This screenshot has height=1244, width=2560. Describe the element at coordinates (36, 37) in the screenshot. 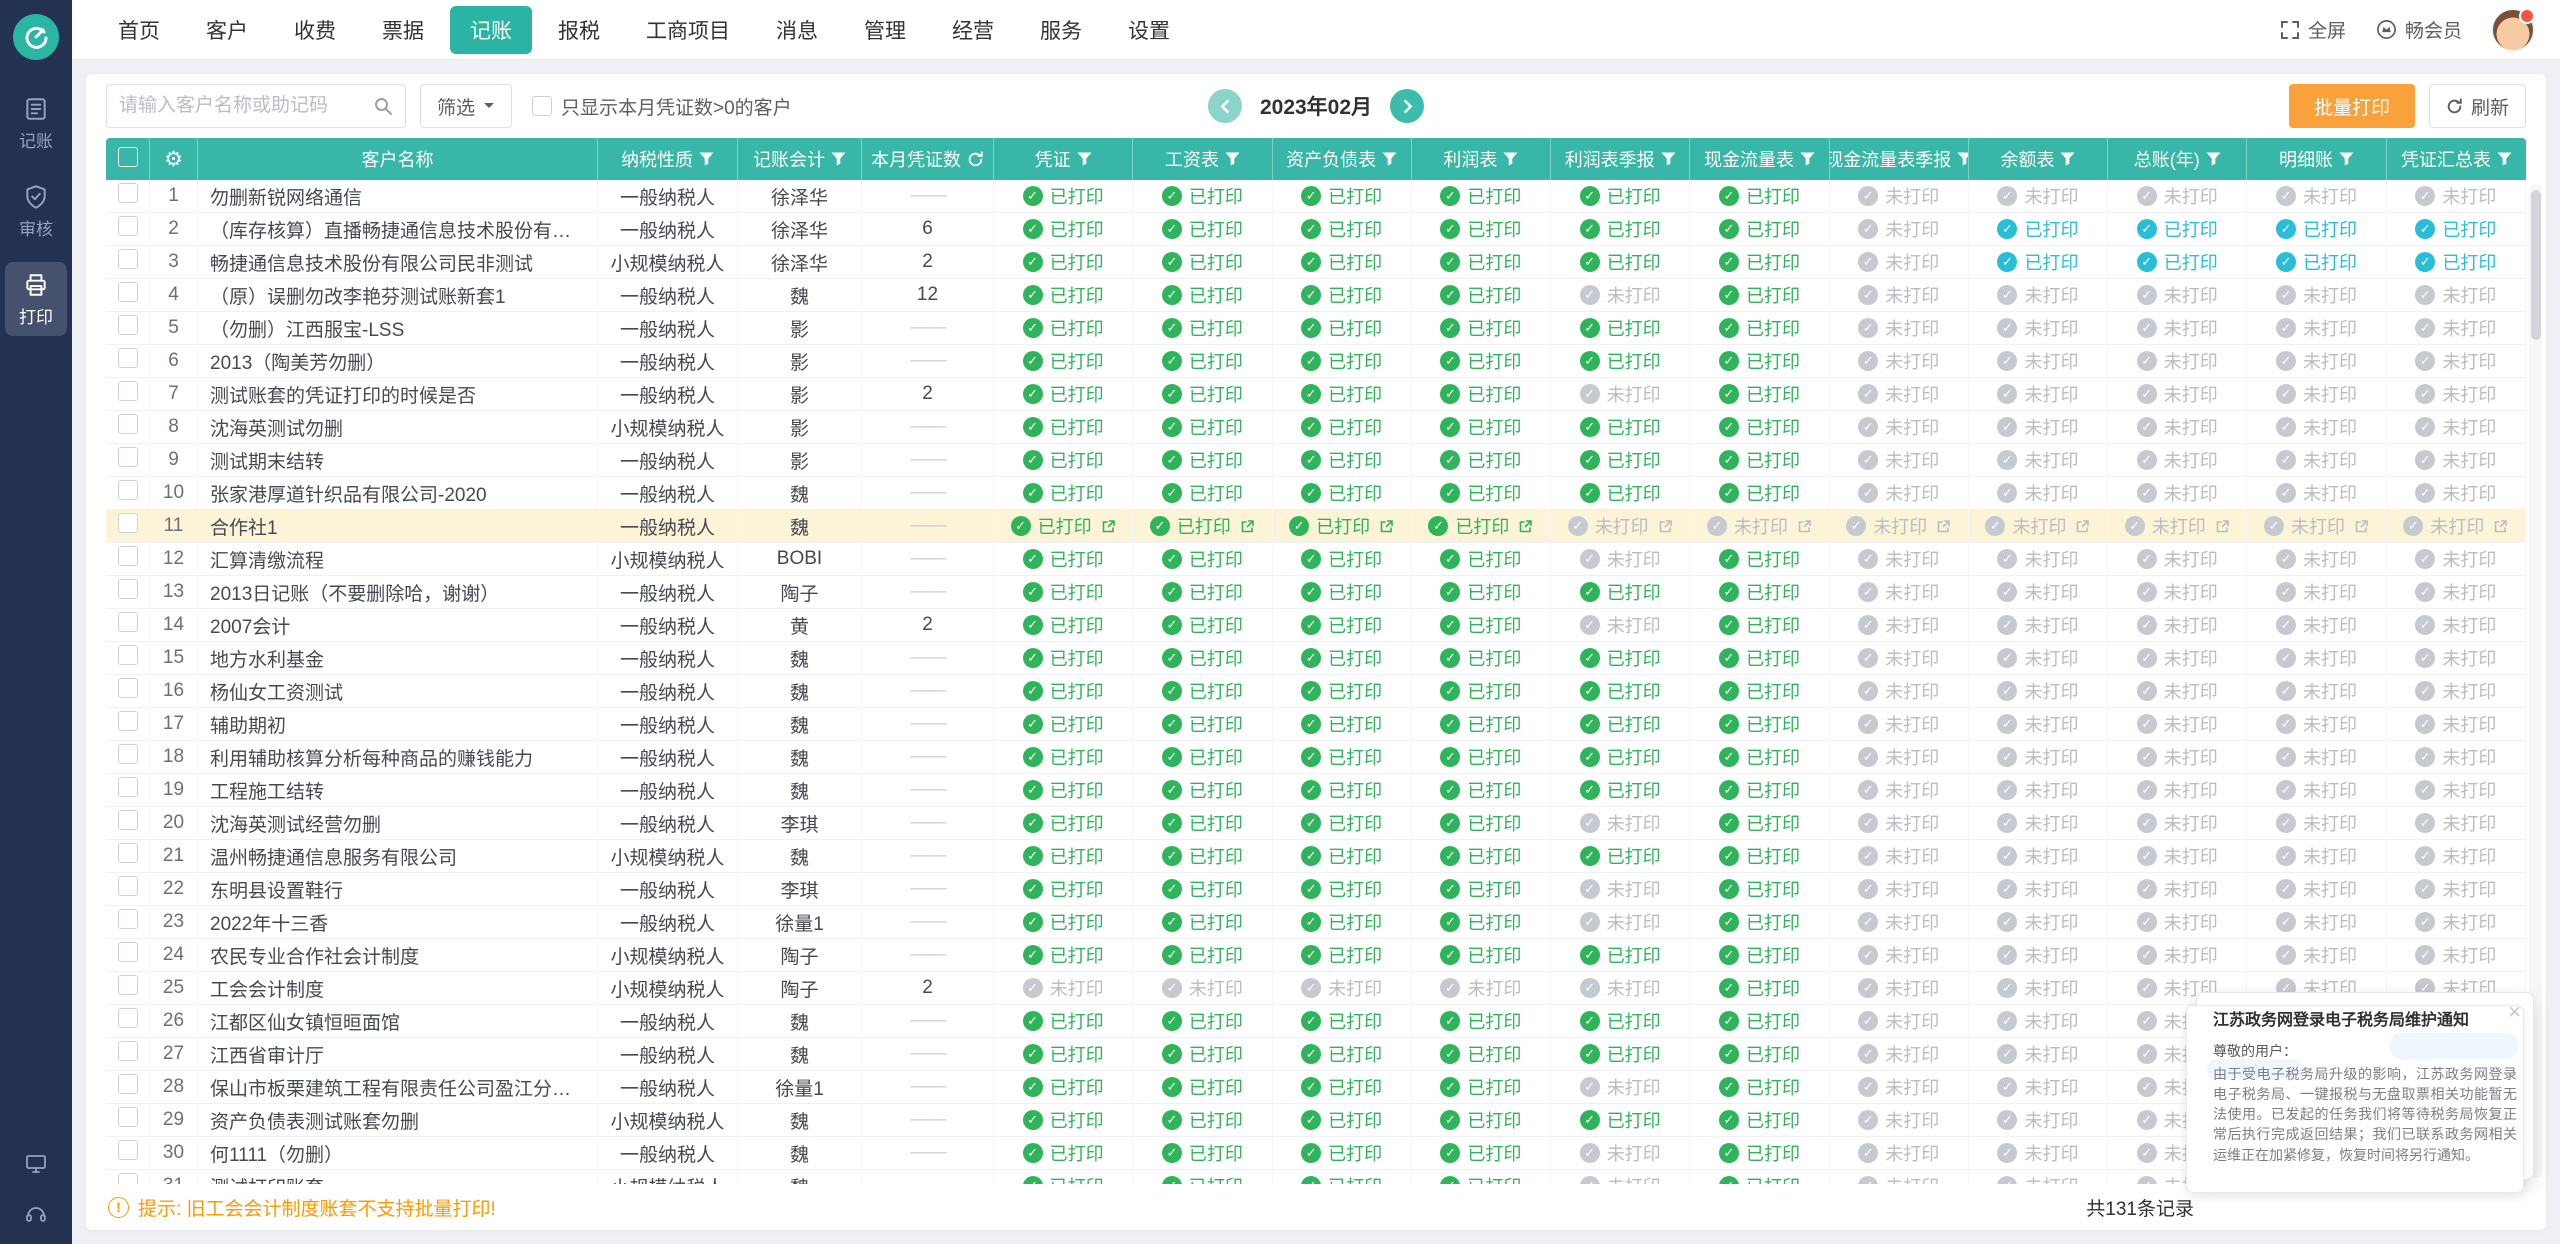

I see `app-logo-icon` at that location.